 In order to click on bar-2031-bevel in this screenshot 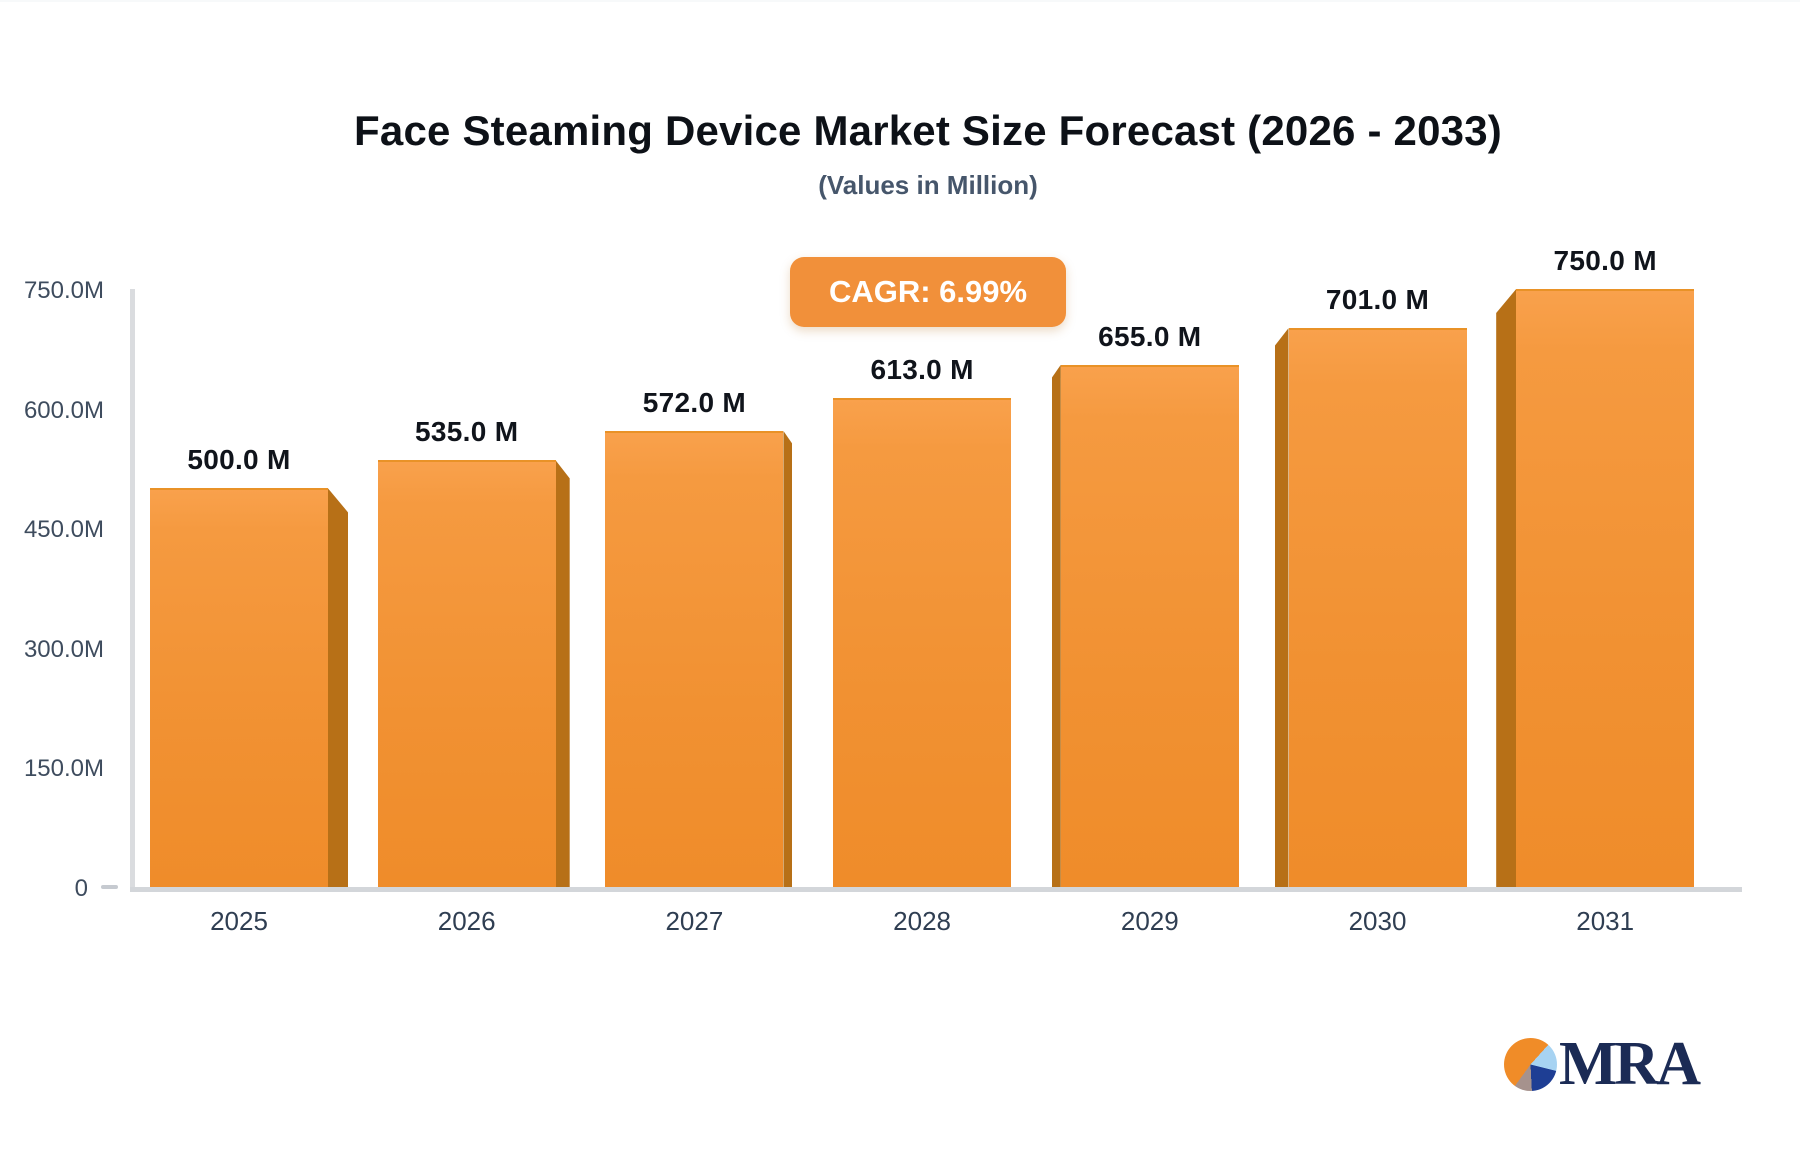, I will do `click(1506, 588)`.